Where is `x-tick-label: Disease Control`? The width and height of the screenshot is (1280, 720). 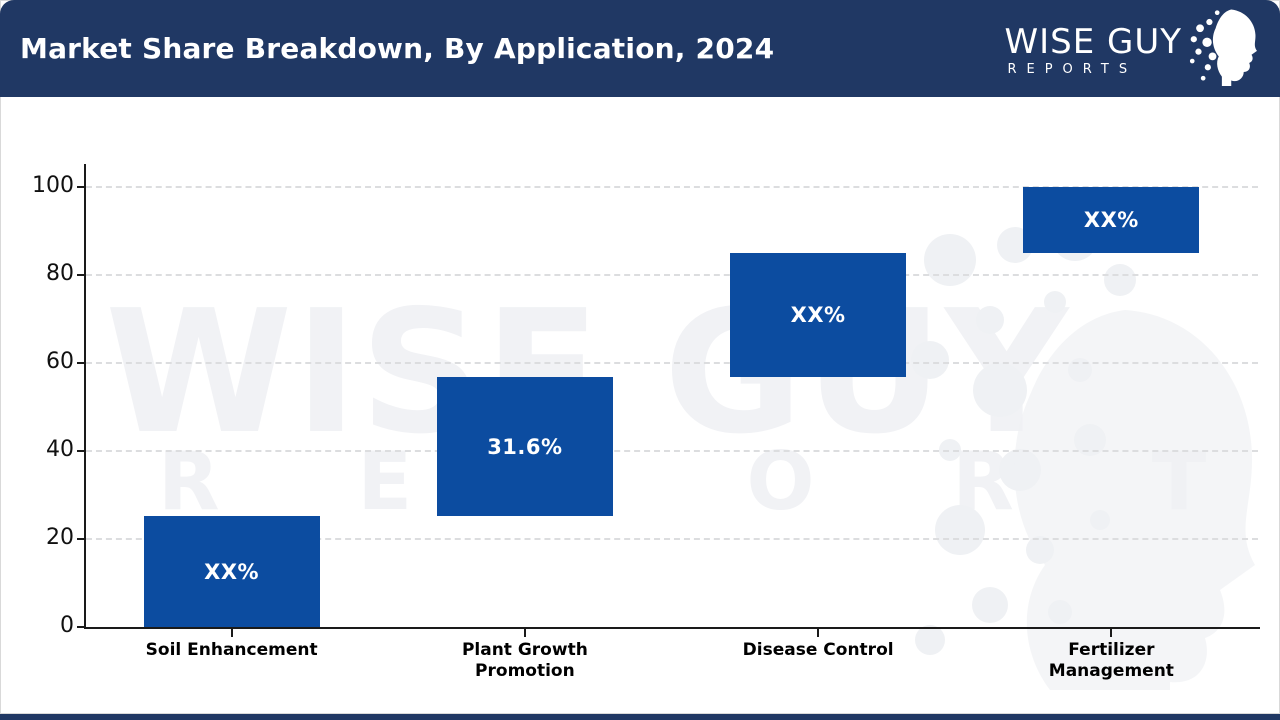 x-tick-label: Disease Control is located at coordinates (818, 650).